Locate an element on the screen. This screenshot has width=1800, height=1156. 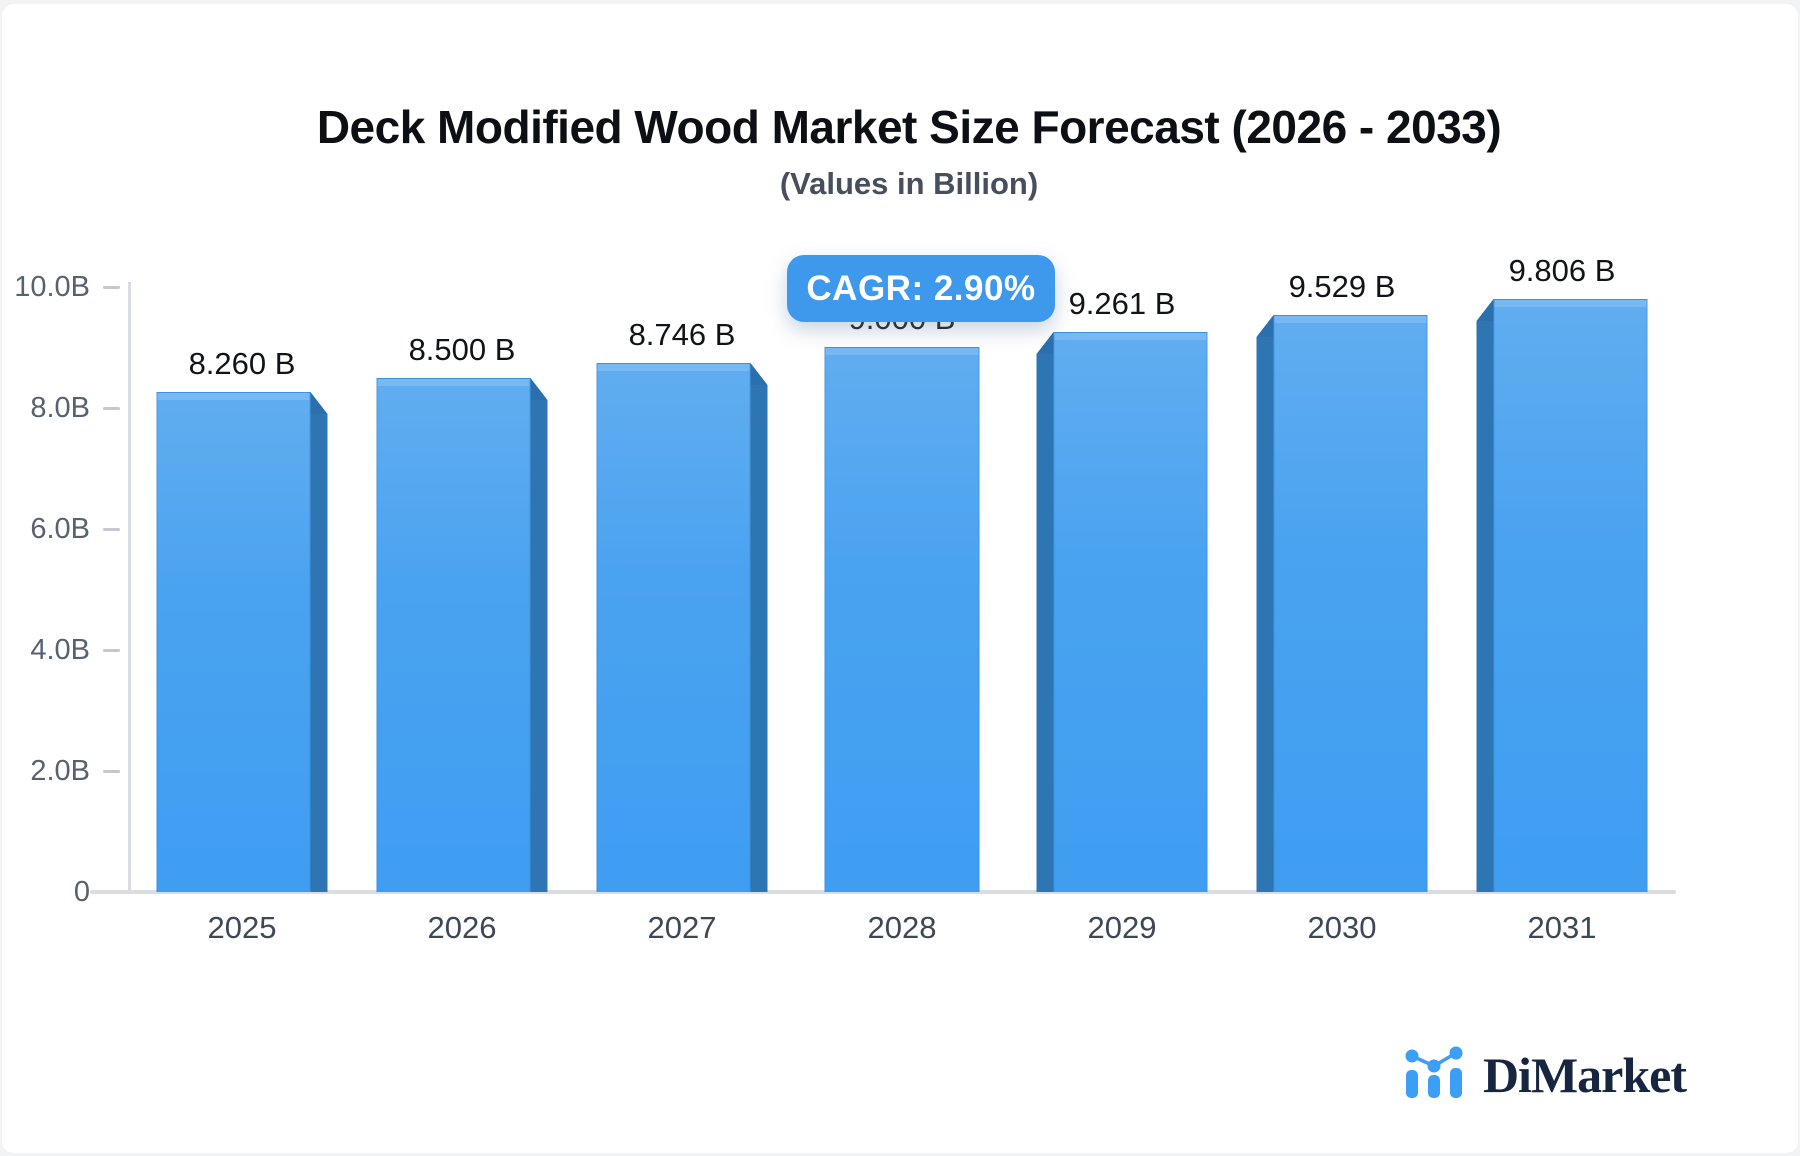
x-axis-baseline is located at coordinates (883, 892).